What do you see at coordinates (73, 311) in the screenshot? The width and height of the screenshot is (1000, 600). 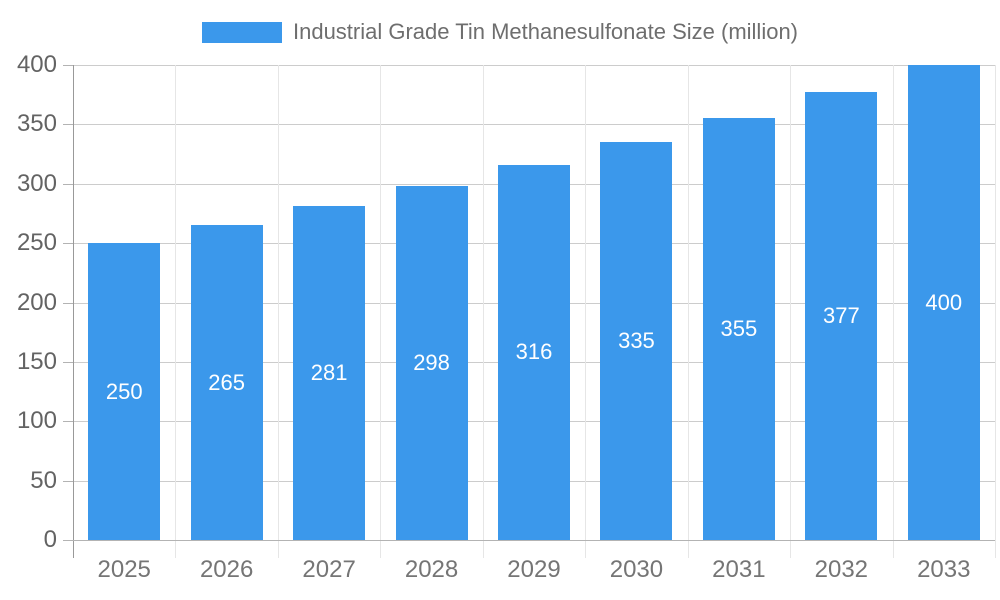 I see `y-axis-line` at bounding box center [73, 311].